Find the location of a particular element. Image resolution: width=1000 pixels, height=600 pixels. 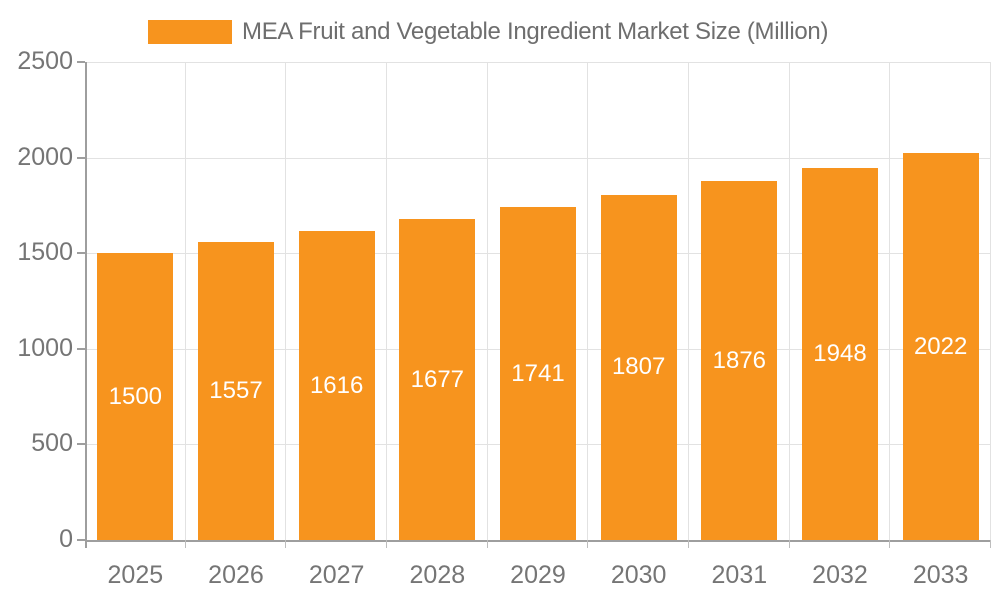

x-axis-label: 2026 is located at coordinates (236, 575).